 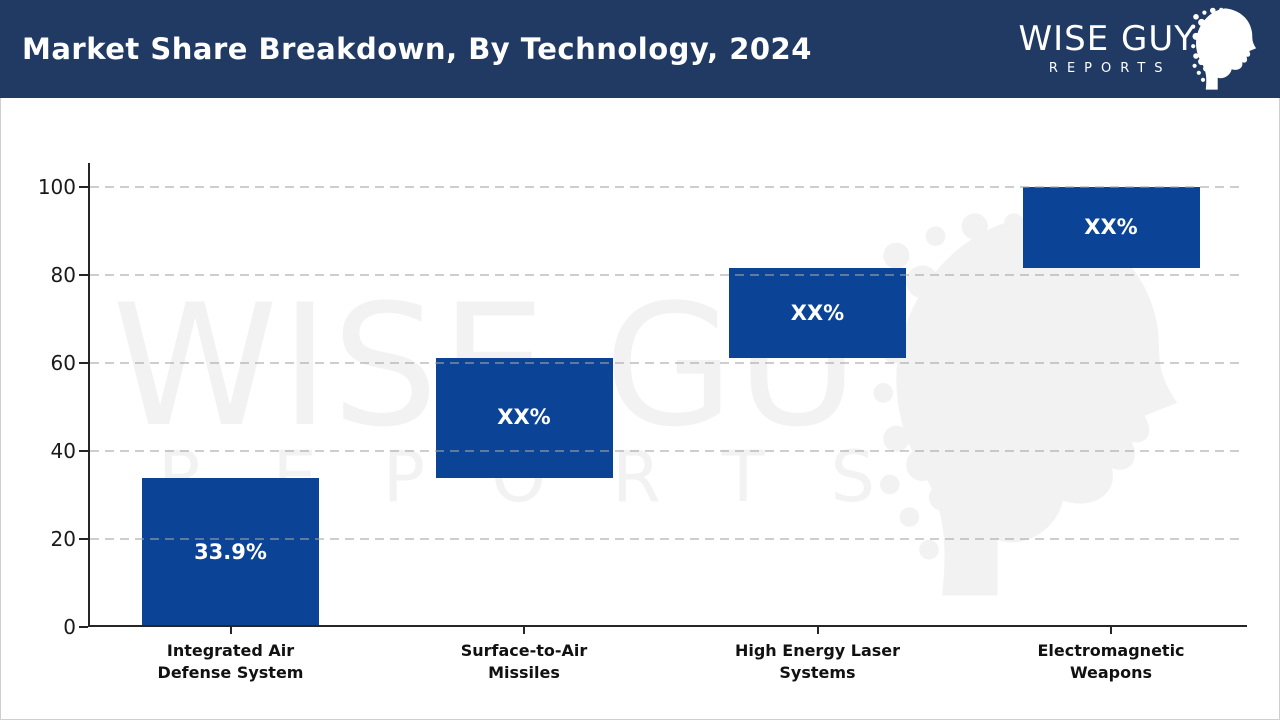 I want to click on y-tick-label: 80, so click(x=63, y=275).